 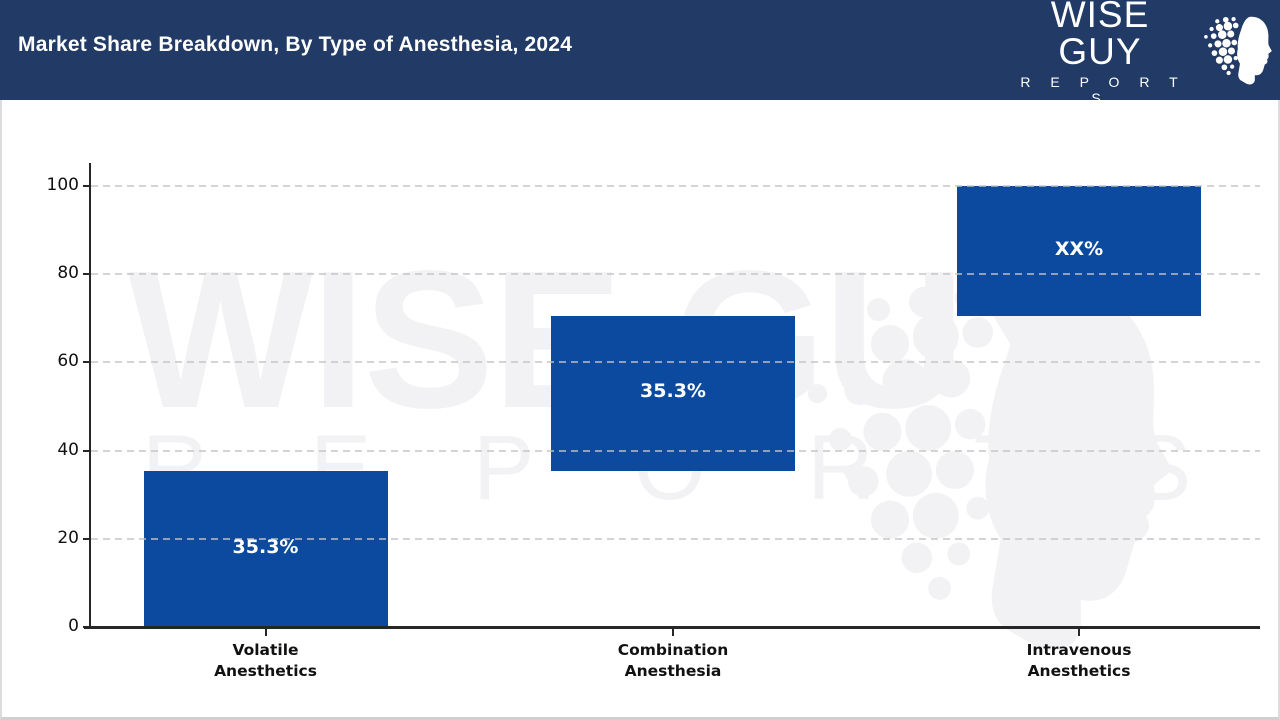 What do you see at coordinates (265, 650) in the screenshot?
I see `category-line1: Volatile` at bounding box center [265, 650].